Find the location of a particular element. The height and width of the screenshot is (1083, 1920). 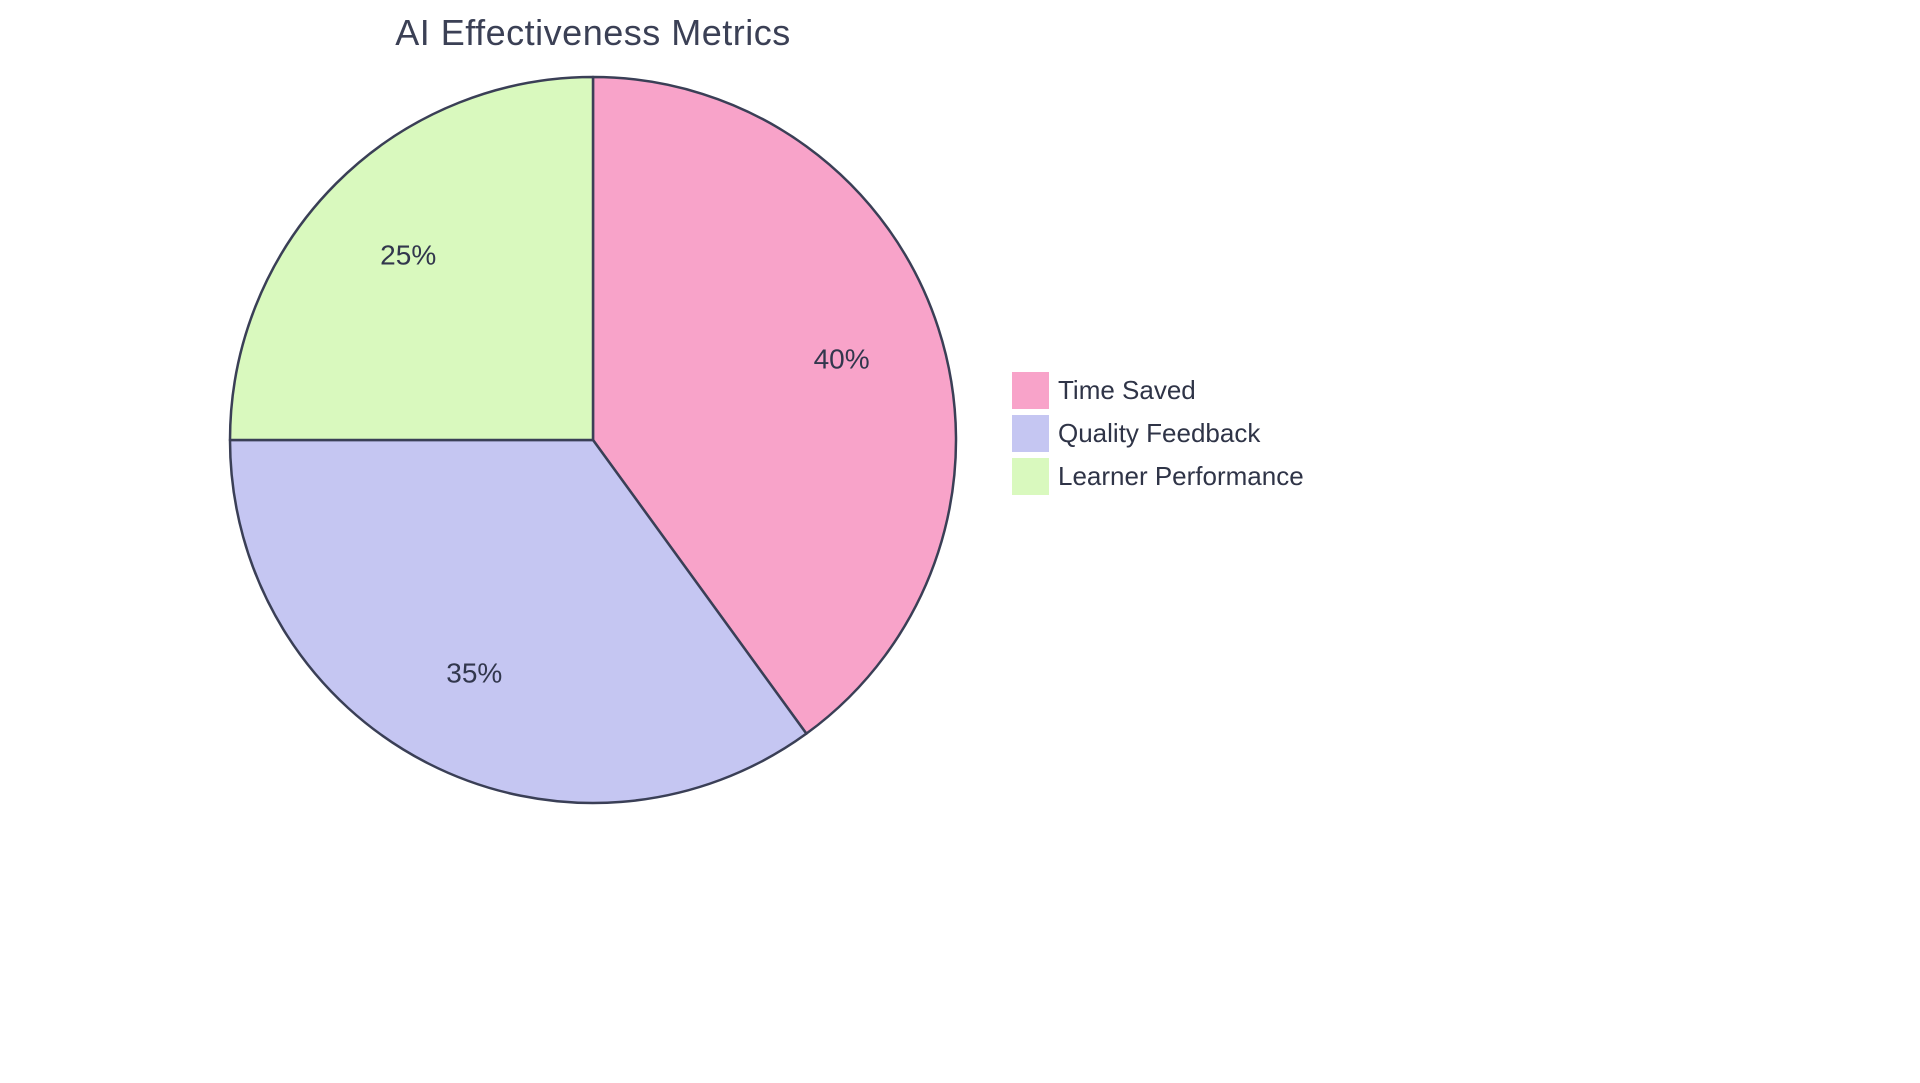

pie-slice-quality-feedback is located at coordinates (518, 621).